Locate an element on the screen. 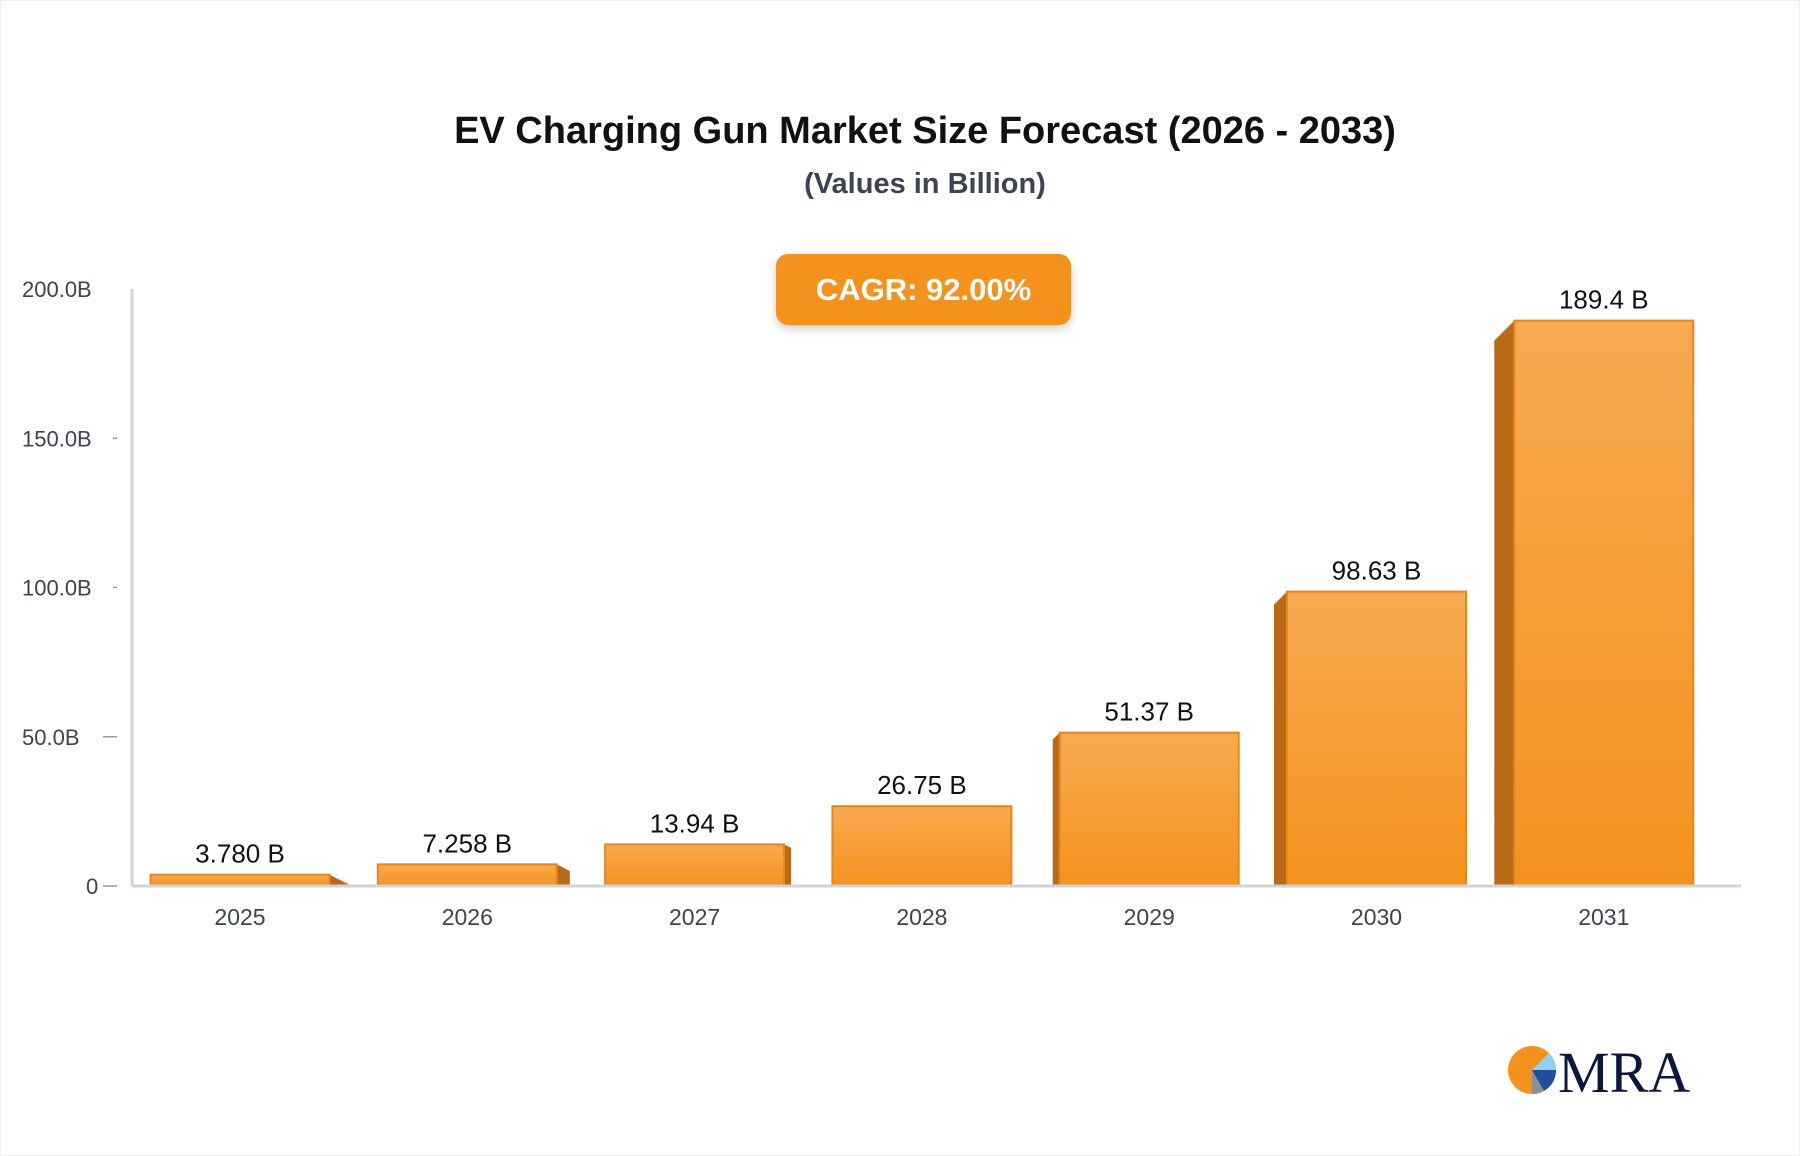 The width and height of the screenshot is (1800, 1156). bar-value-label: 26.75 B is located at coordinates (922, 785).